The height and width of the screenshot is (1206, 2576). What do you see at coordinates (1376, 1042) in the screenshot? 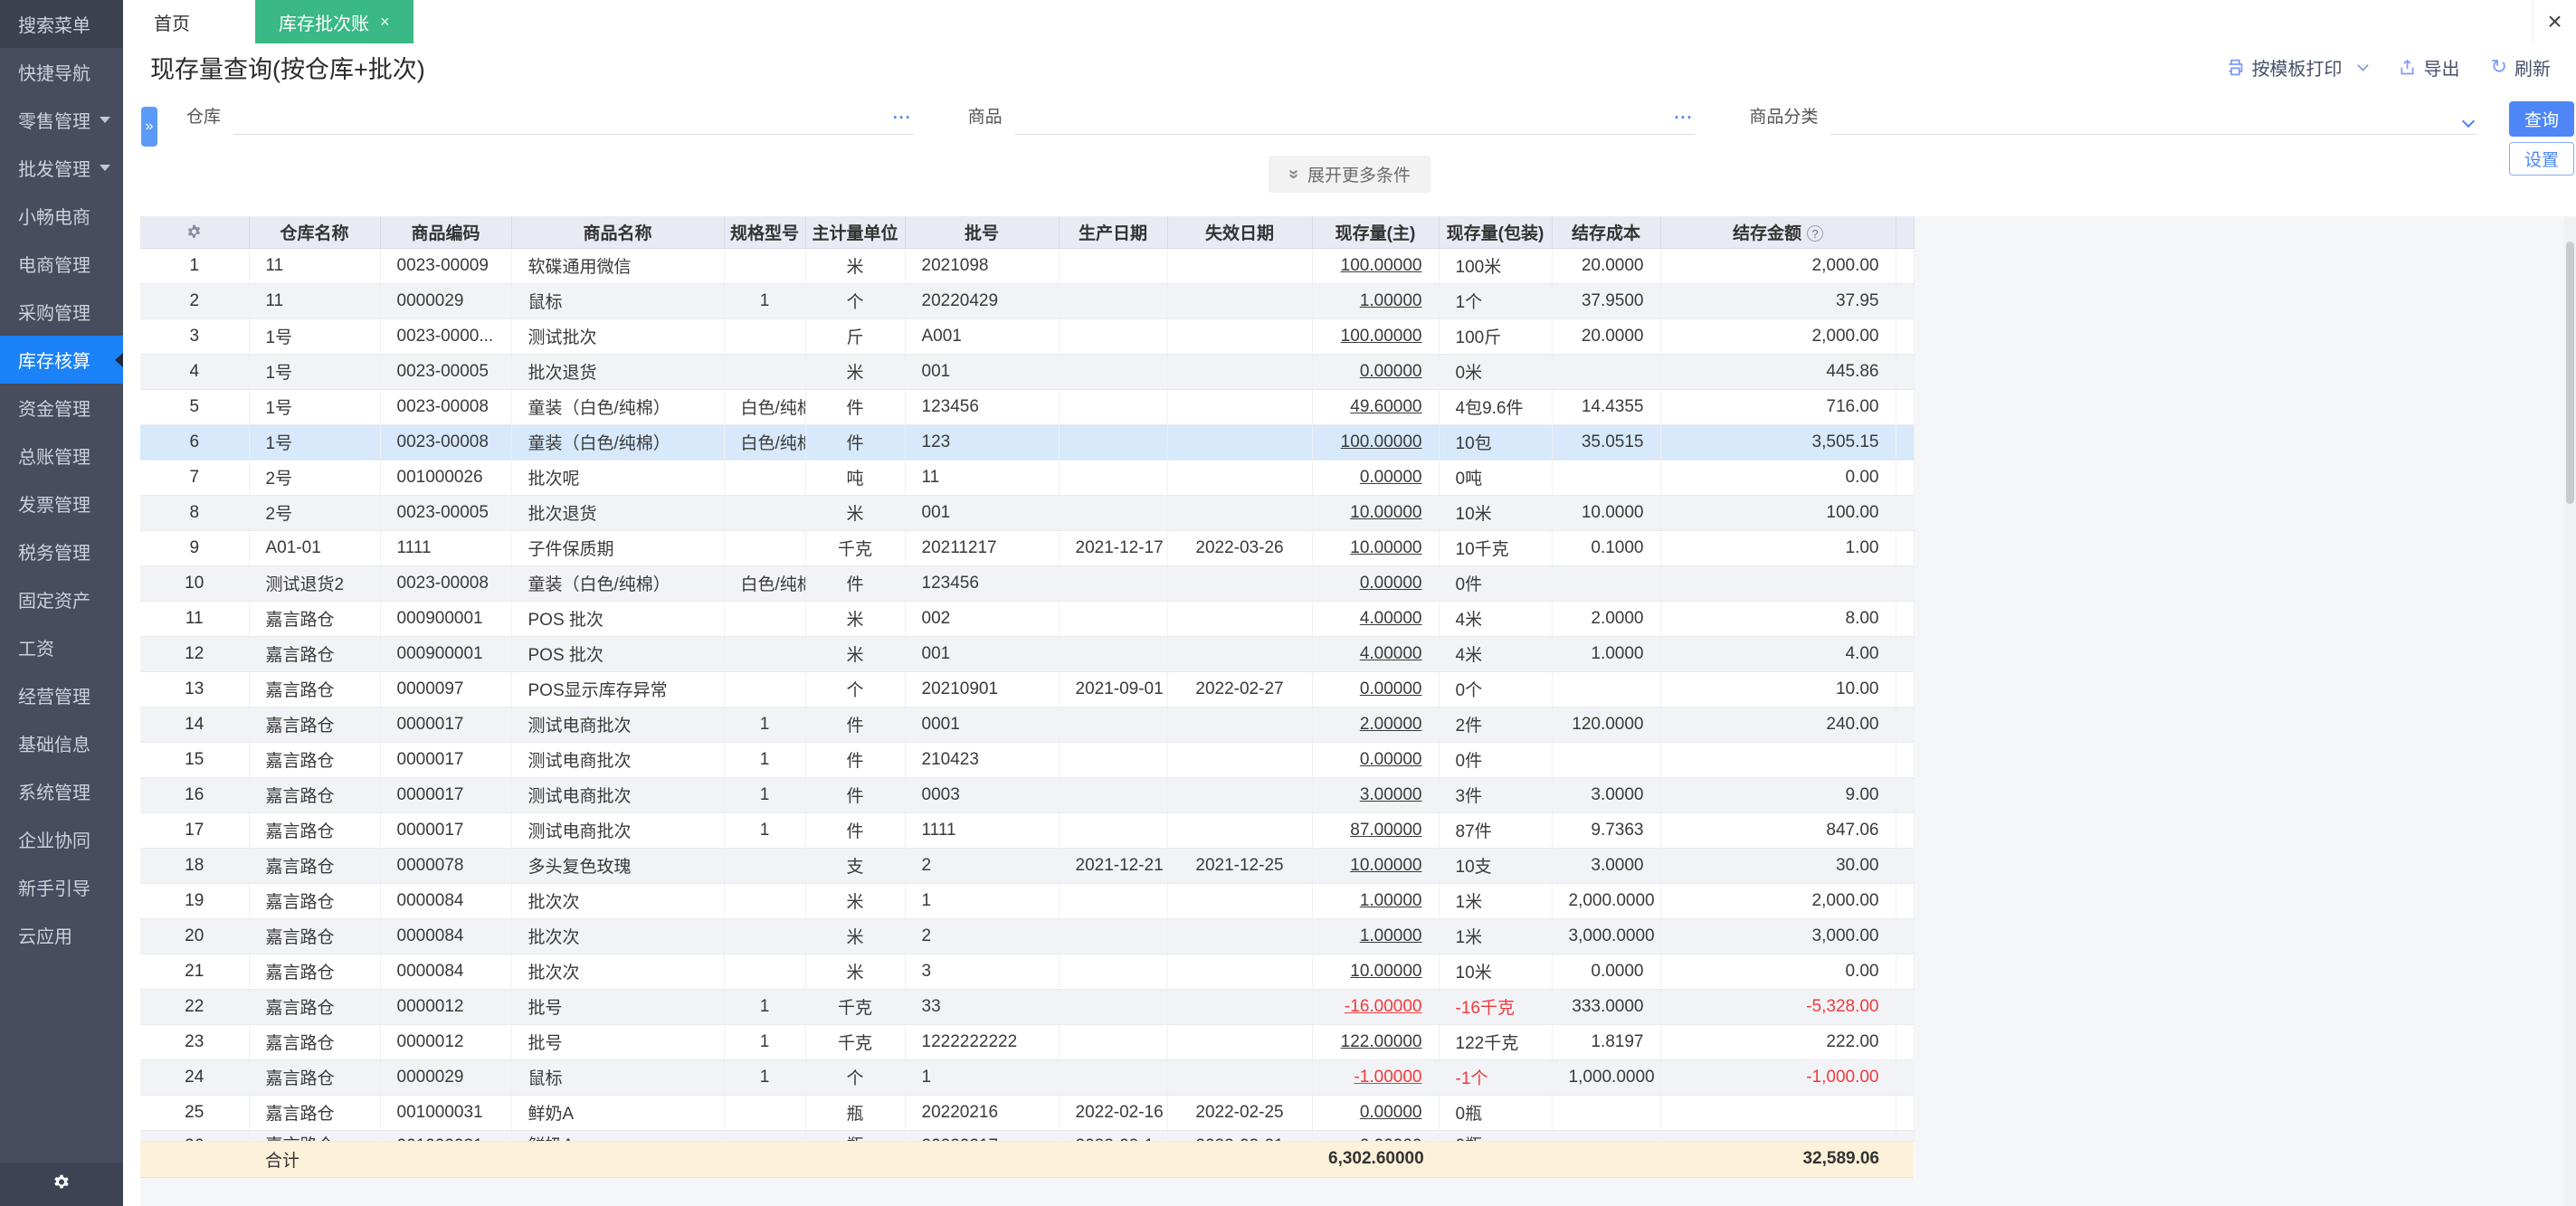
I see `cell-qty-main-link: 122.00000` at bounding box center [1376, 1042].